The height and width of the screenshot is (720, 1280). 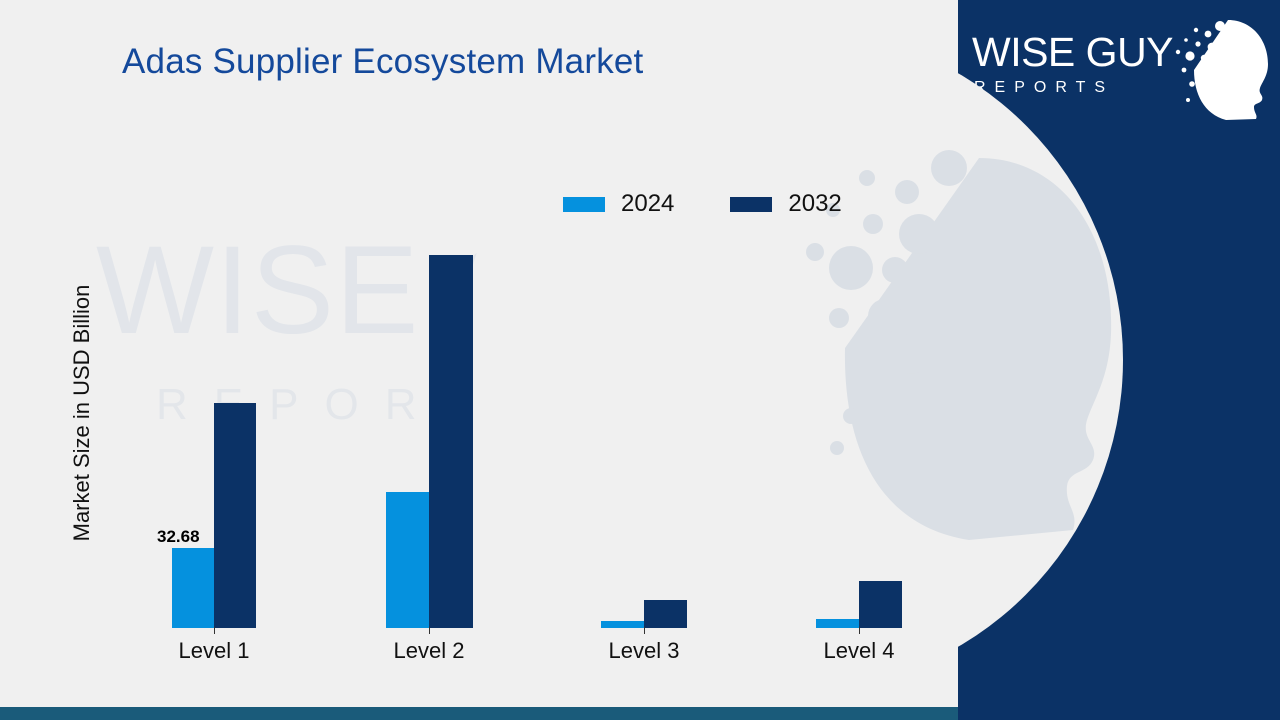 I want to click on bottom-accent-bar, so click(x=479, y=713).